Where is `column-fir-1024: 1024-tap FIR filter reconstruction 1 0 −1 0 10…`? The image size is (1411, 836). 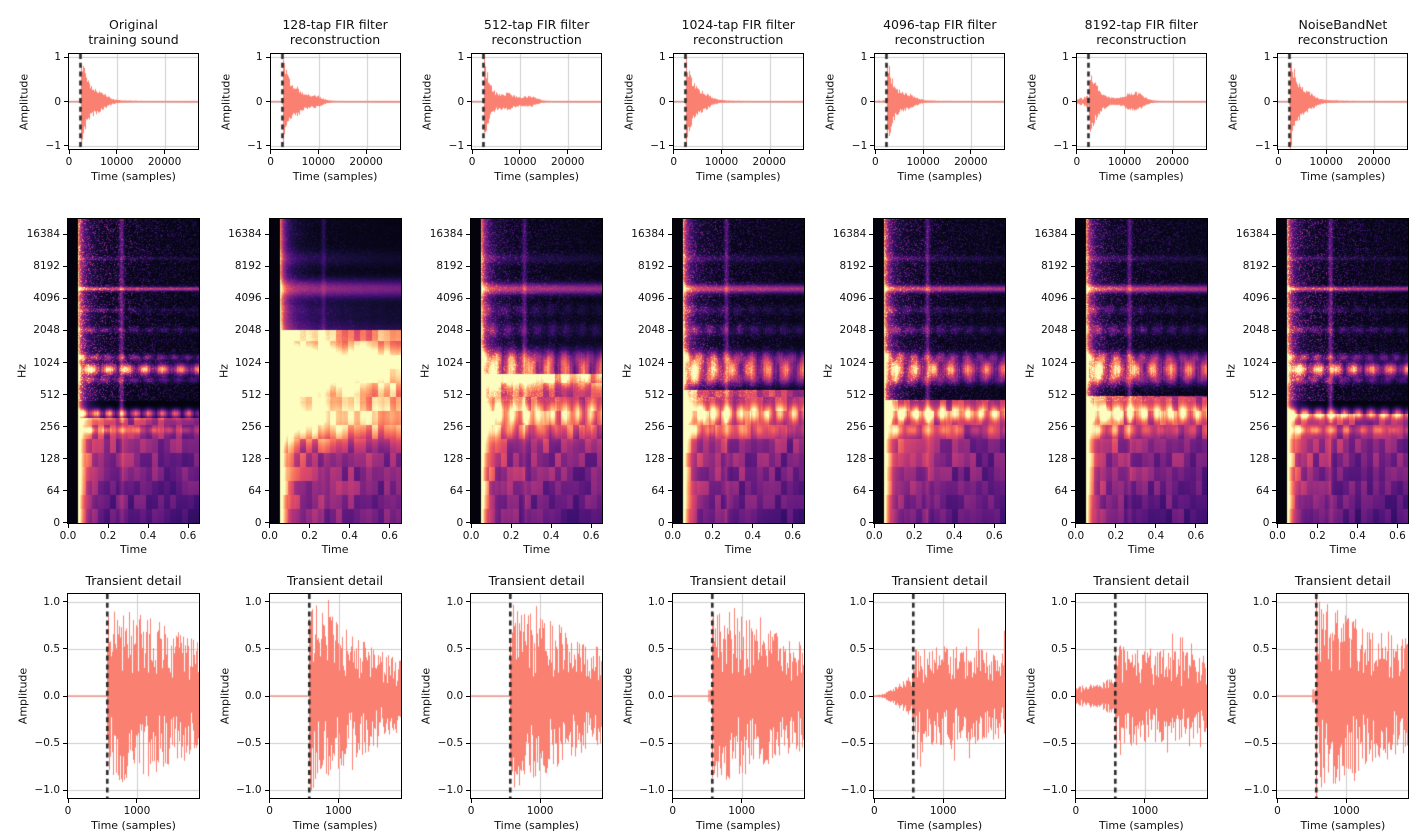 column-fir-1024: 1024-tap FIR filter reconstruction 1 0 −1 0 10… is located at coordinates (706, 418).